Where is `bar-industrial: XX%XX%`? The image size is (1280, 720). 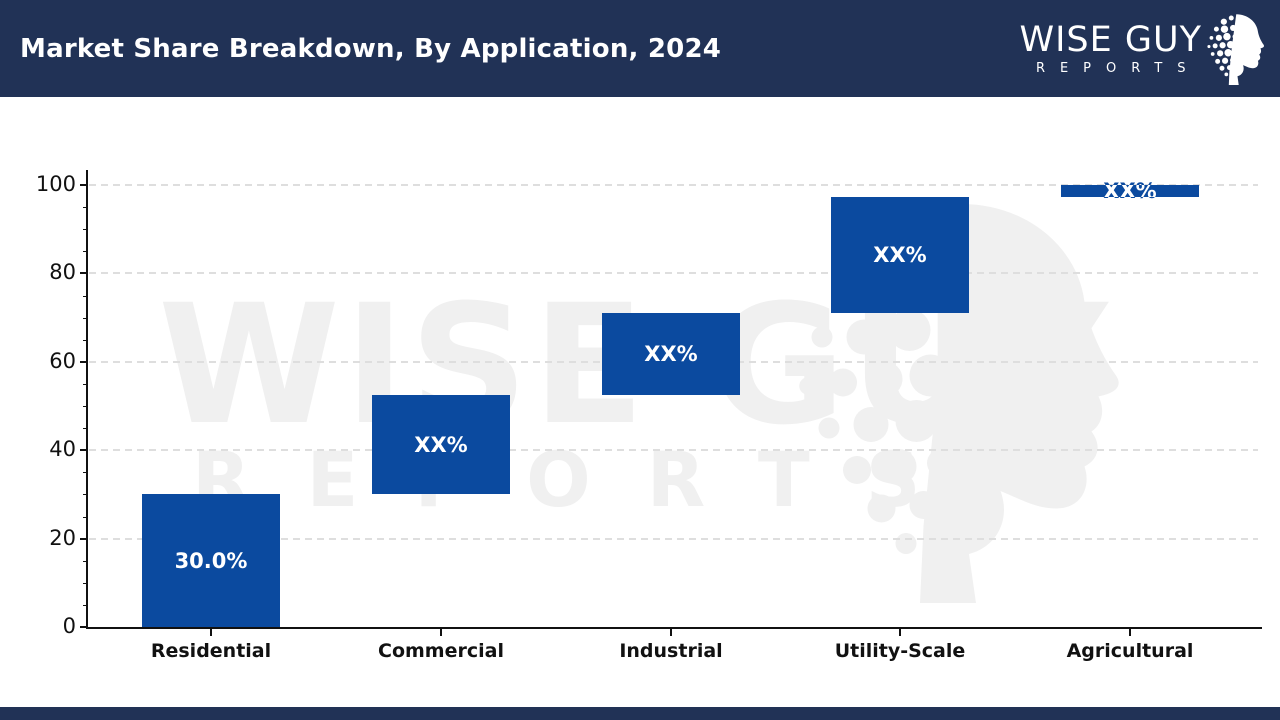
bar-industrial: XX%XX% is located at coordinates (671, 354).